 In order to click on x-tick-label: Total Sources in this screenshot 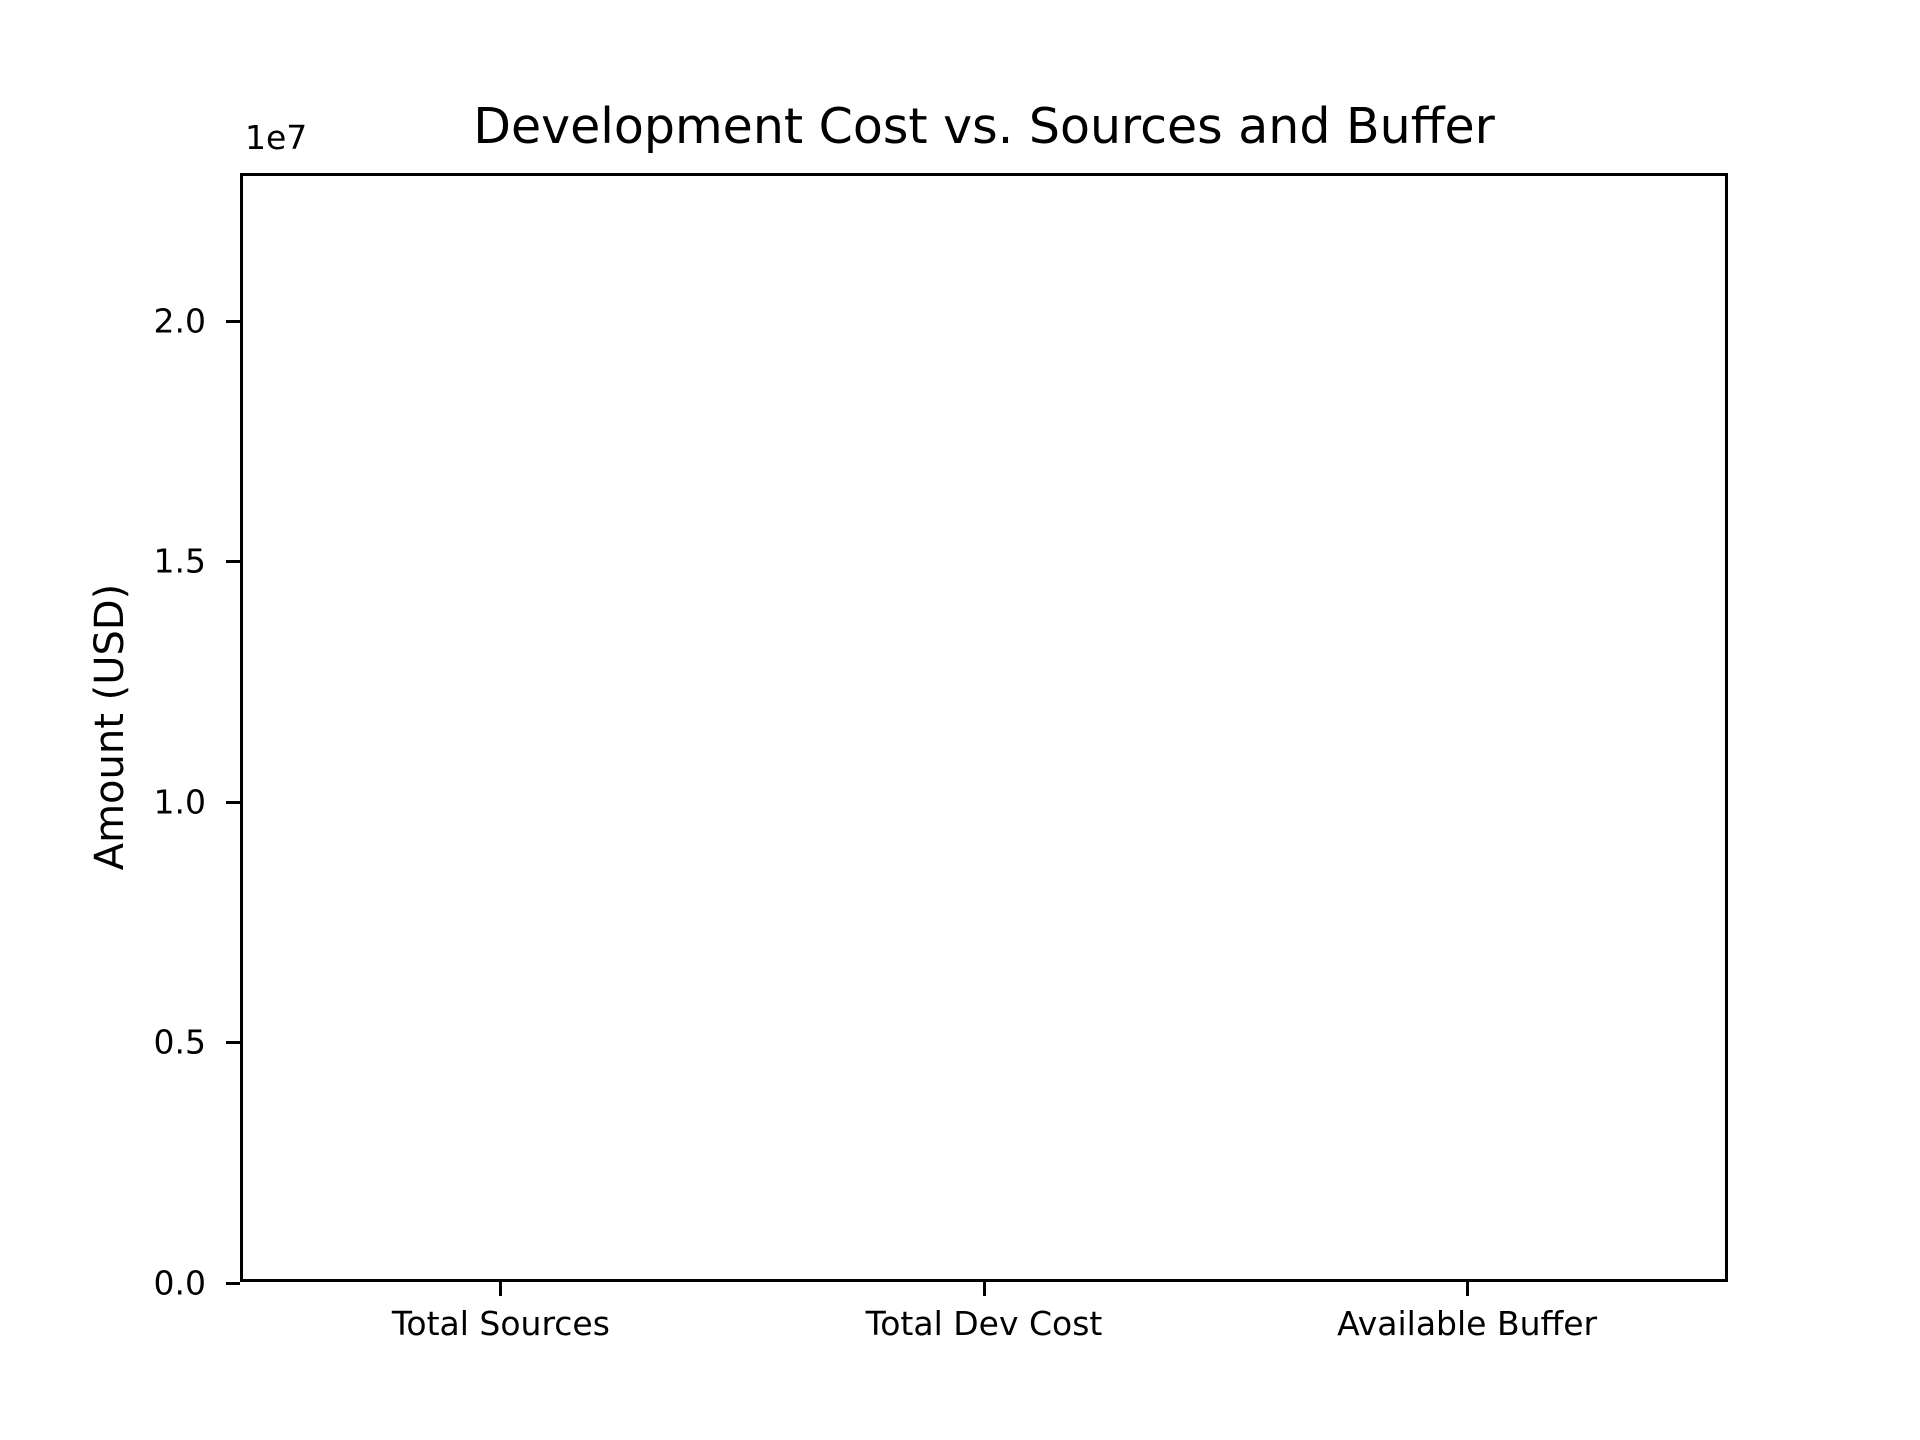, I will do `click(500, 1323)`.